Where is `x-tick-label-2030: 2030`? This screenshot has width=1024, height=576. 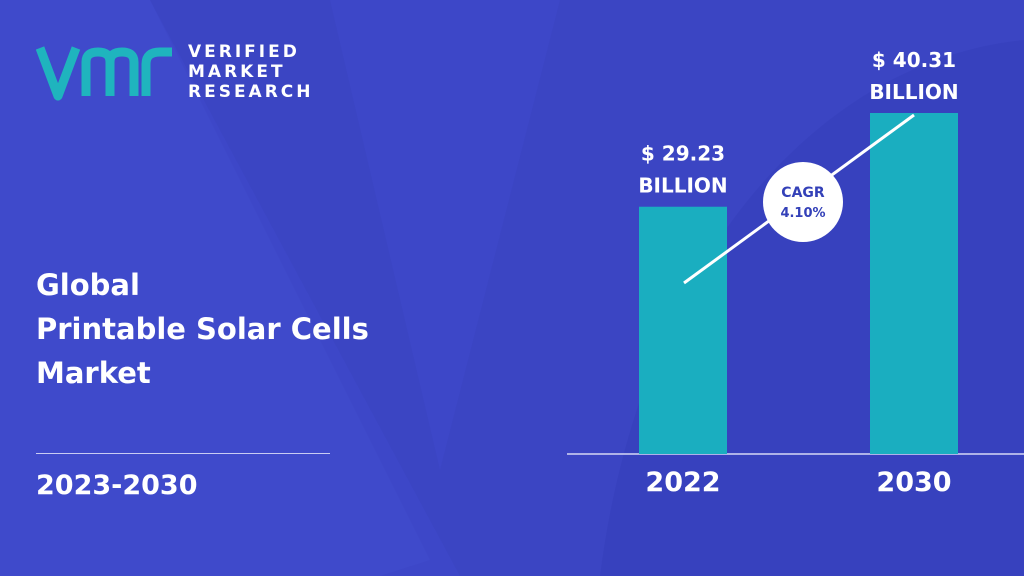
x-tick-label-2030: 2030 is located at coordinates (913, 482).